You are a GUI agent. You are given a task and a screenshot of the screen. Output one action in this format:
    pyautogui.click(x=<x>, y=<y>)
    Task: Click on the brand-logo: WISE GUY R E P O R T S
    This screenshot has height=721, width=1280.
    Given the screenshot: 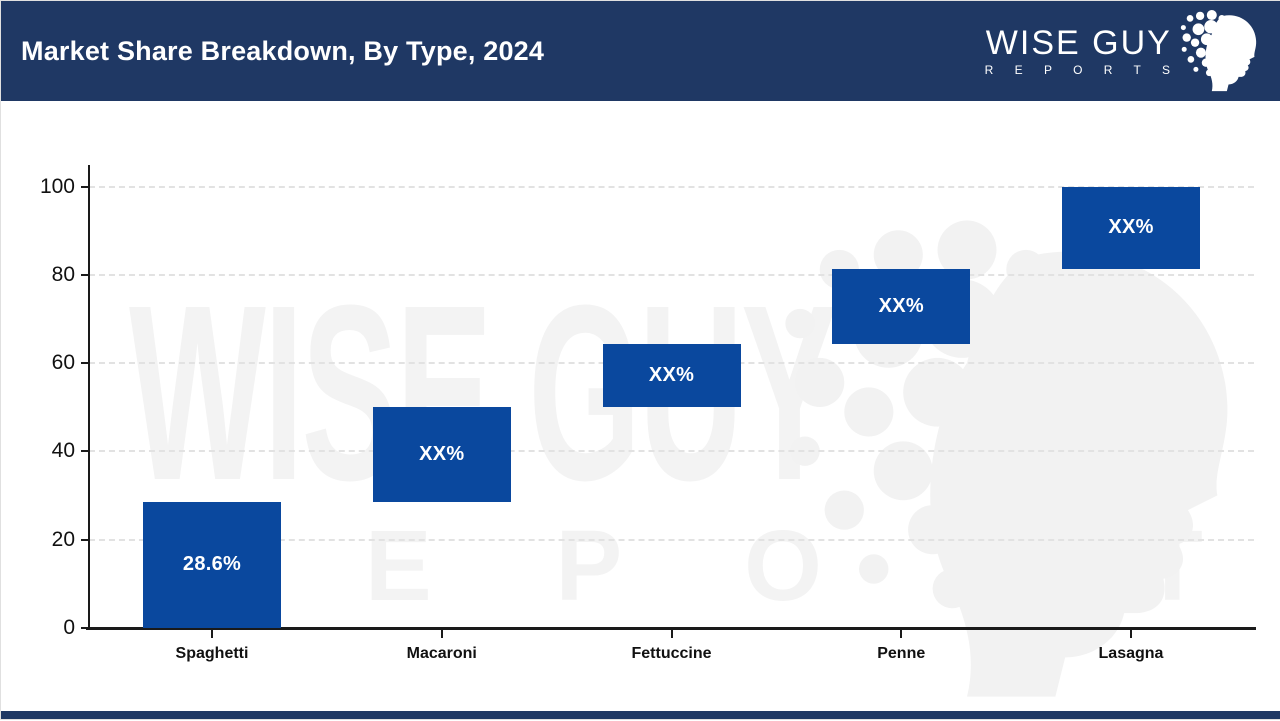 What is the action you would take?
    pyautogui.click(x=1123, y=51)
    